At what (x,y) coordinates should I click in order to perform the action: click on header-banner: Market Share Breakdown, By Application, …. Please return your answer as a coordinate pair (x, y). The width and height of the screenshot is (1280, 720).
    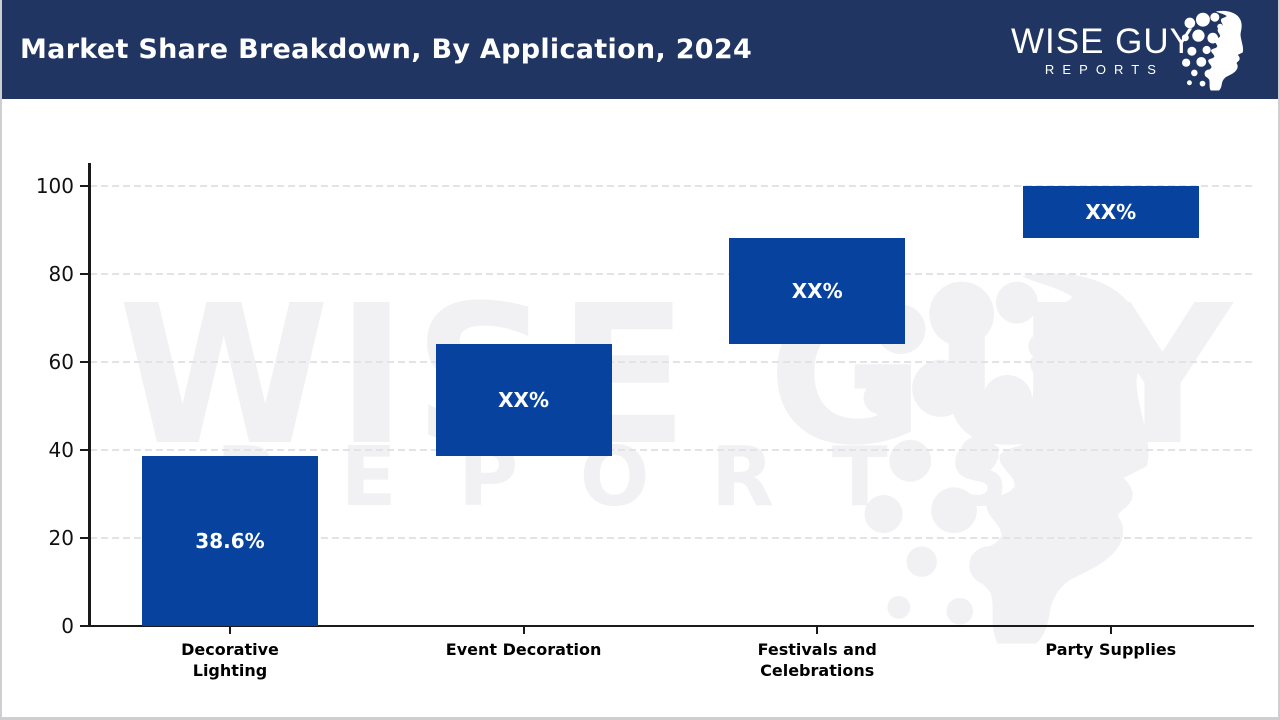
    Looking at the image, I should click on (640, 49).